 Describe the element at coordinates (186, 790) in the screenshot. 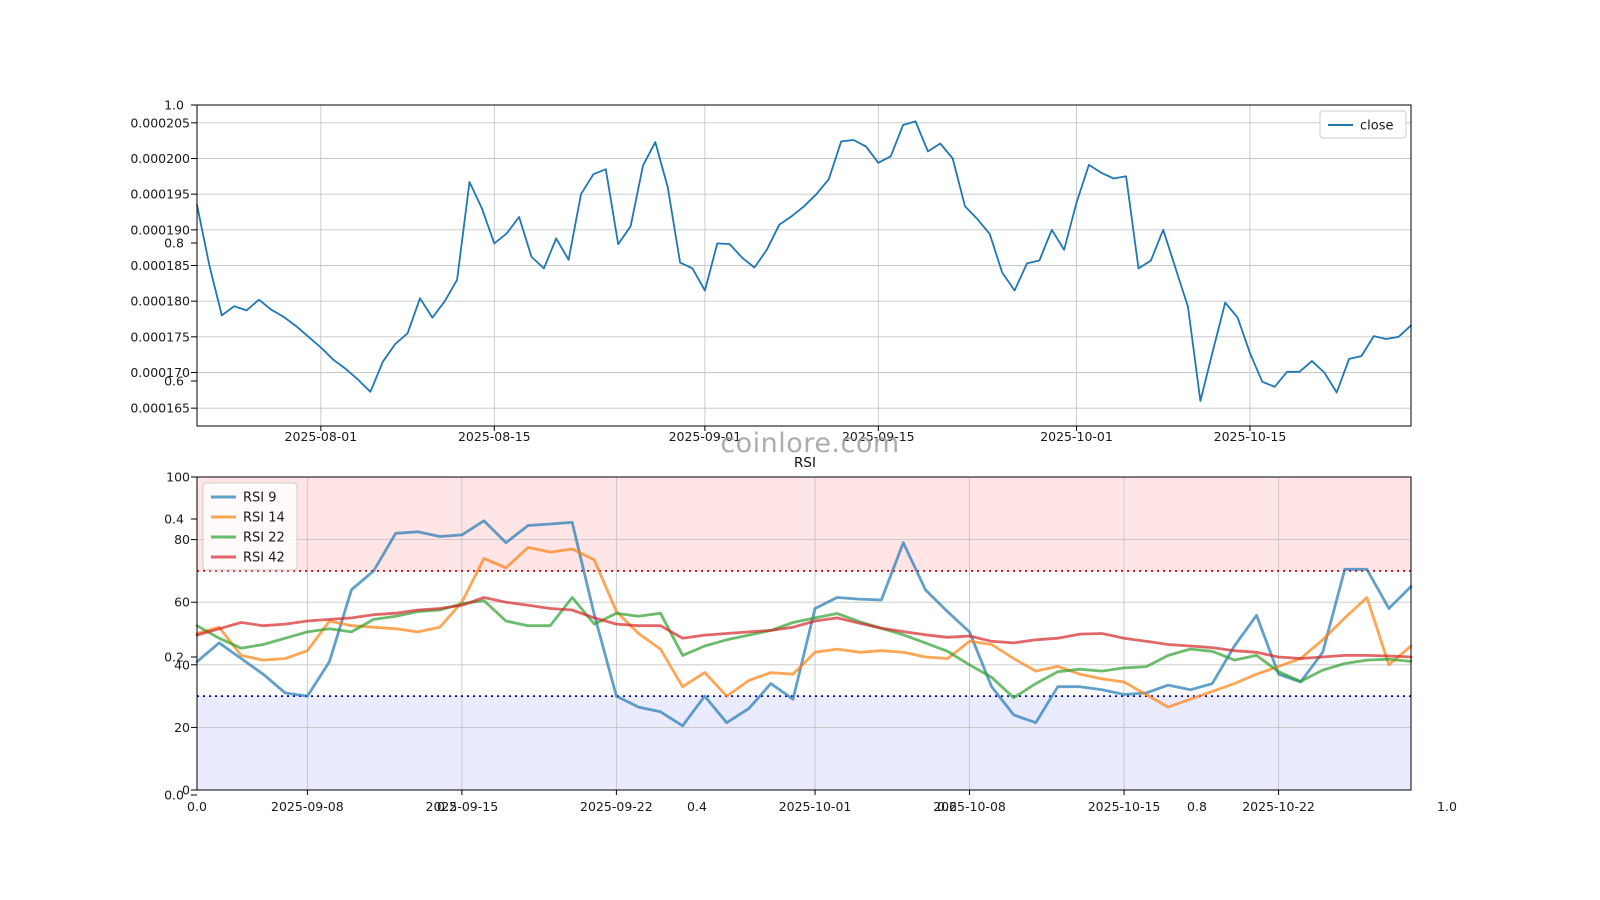

I see `y-tick-label: 0` at that location.